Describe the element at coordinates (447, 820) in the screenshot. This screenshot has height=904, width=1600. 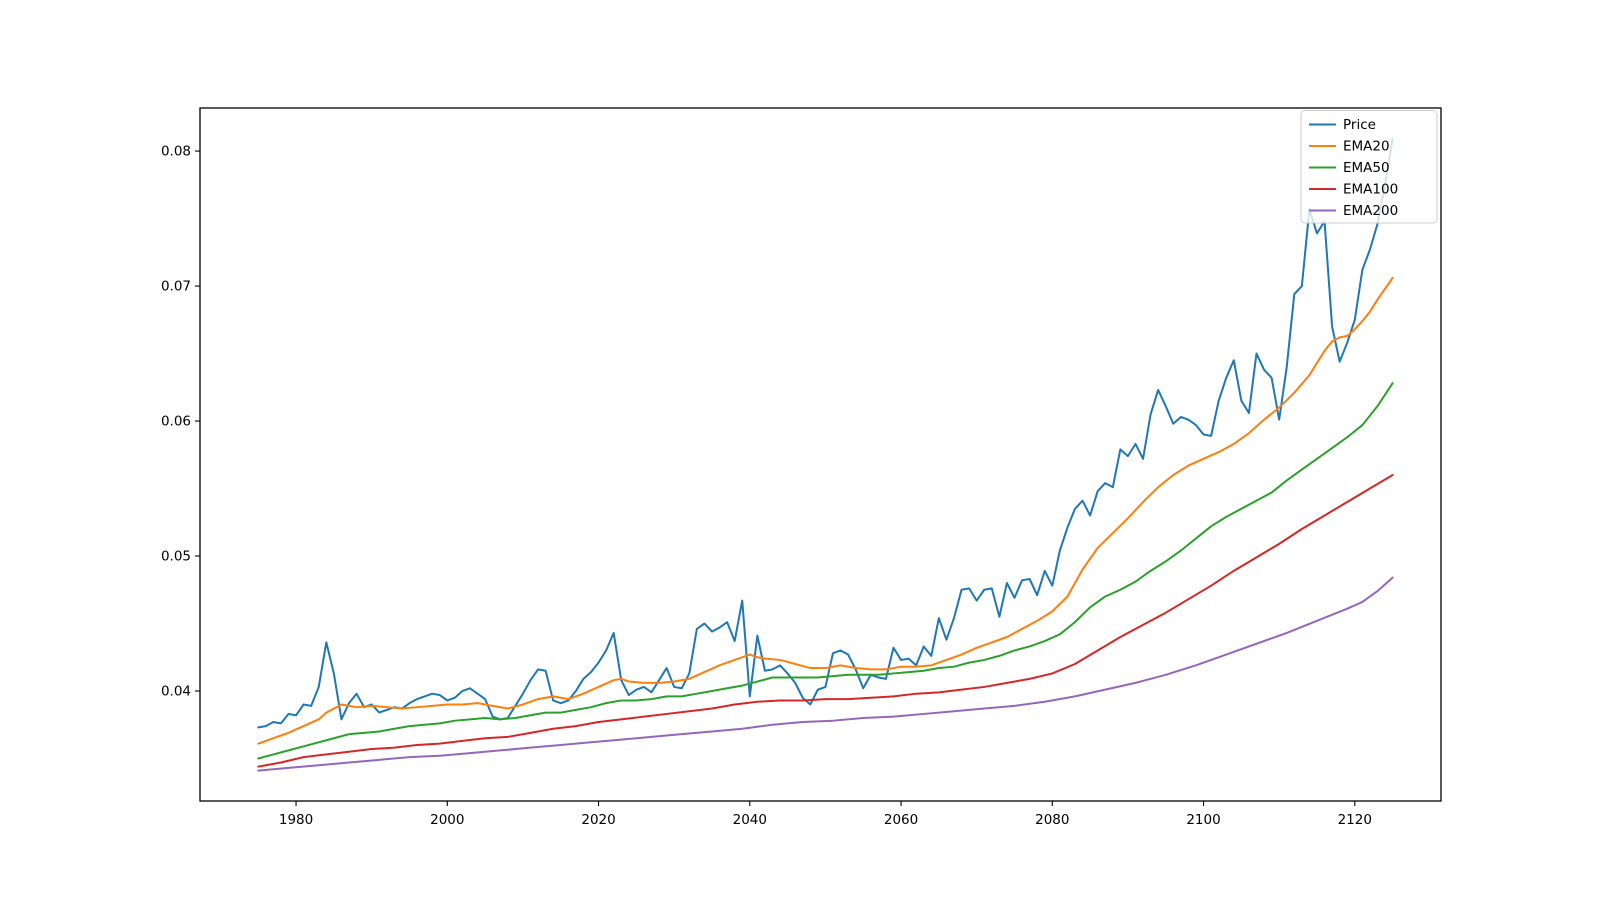
I see `x-tick-label: 2000` at that location.